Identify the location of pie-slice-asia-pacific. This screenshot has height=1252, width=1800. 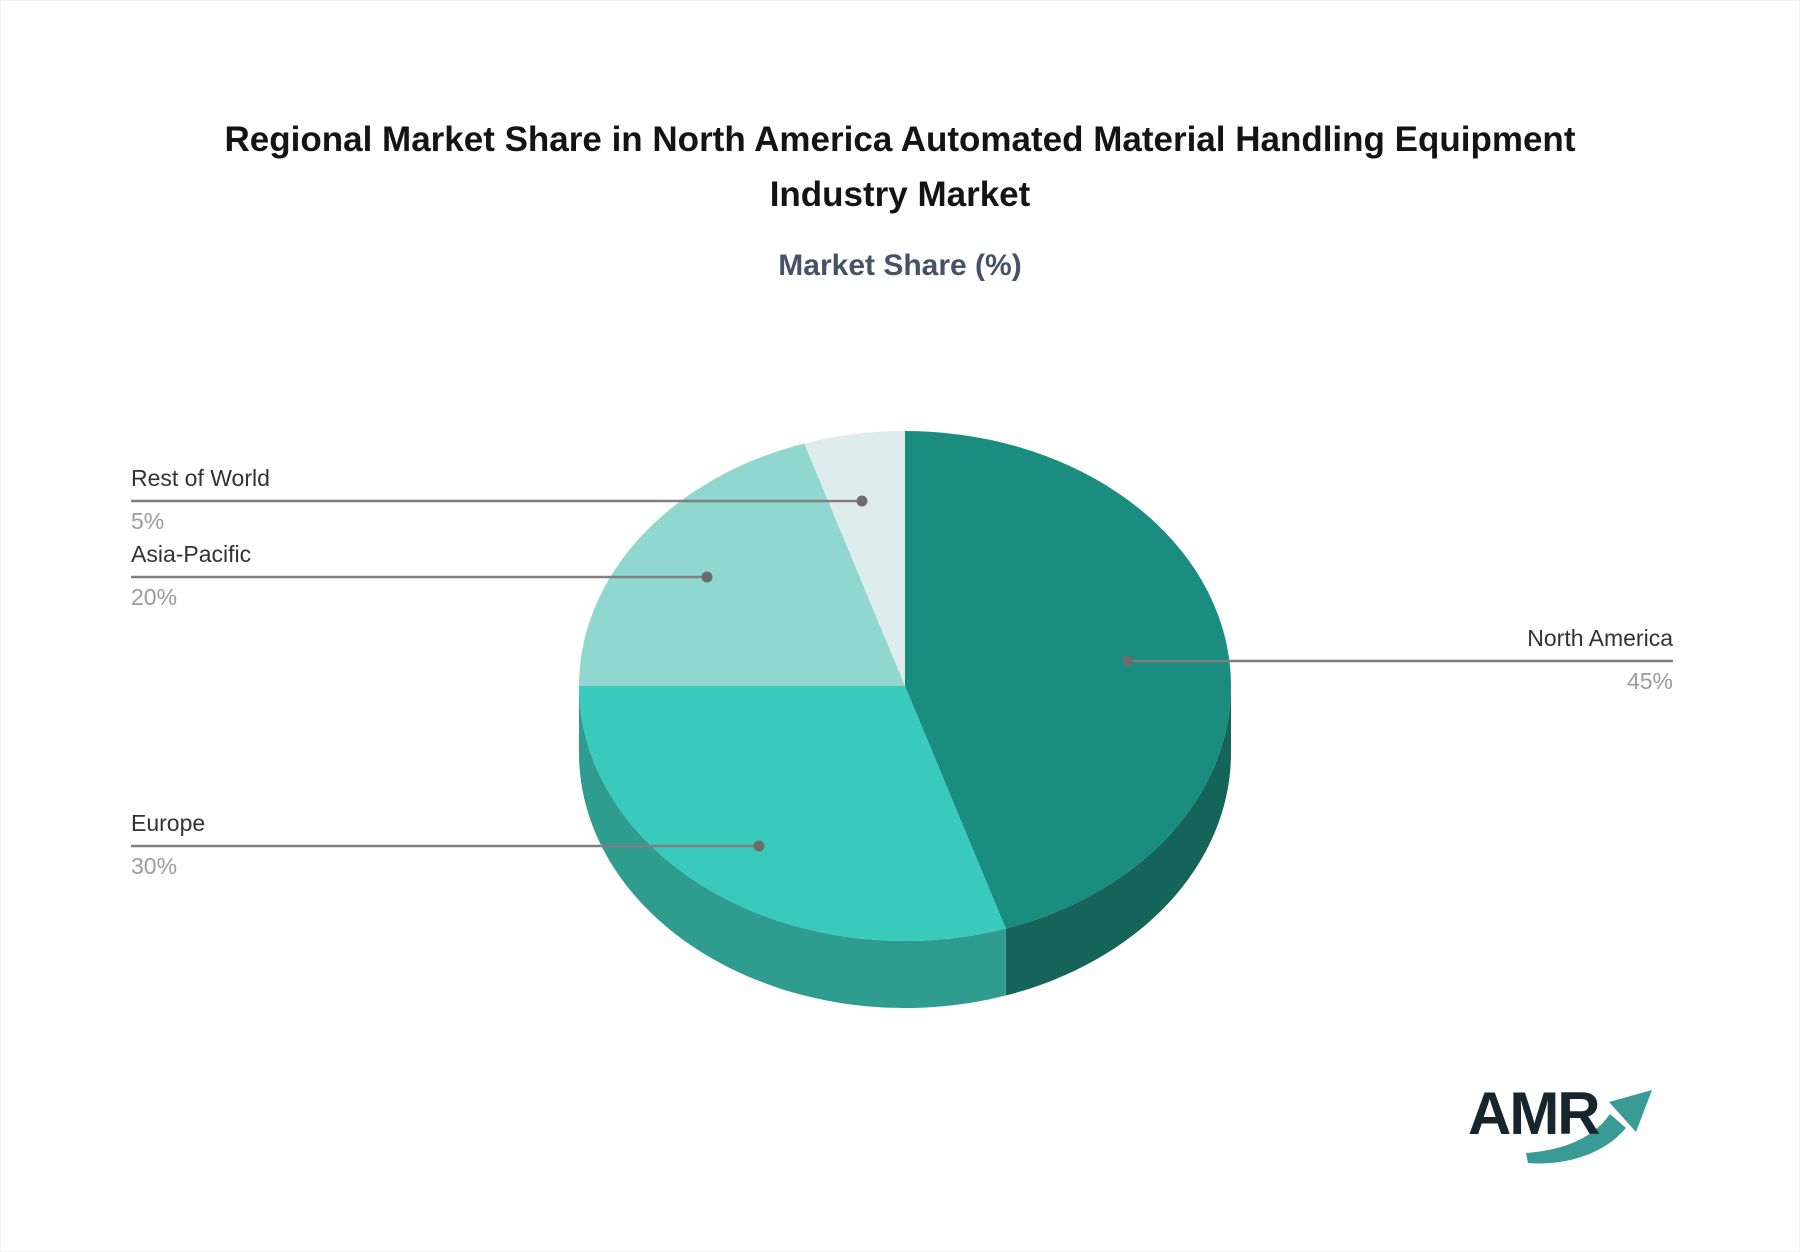
(742, 564).